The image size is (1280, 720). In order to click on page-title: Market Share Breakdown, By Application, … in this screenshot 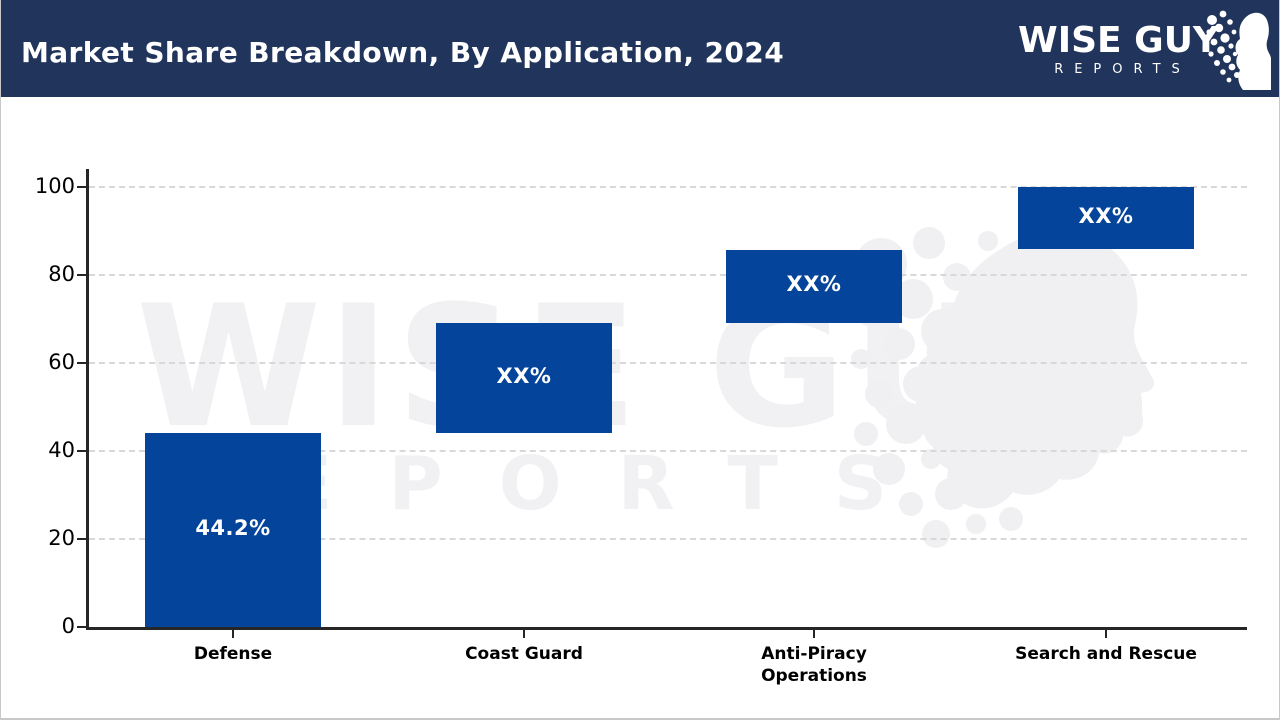, I will do `click(403, 52)`.